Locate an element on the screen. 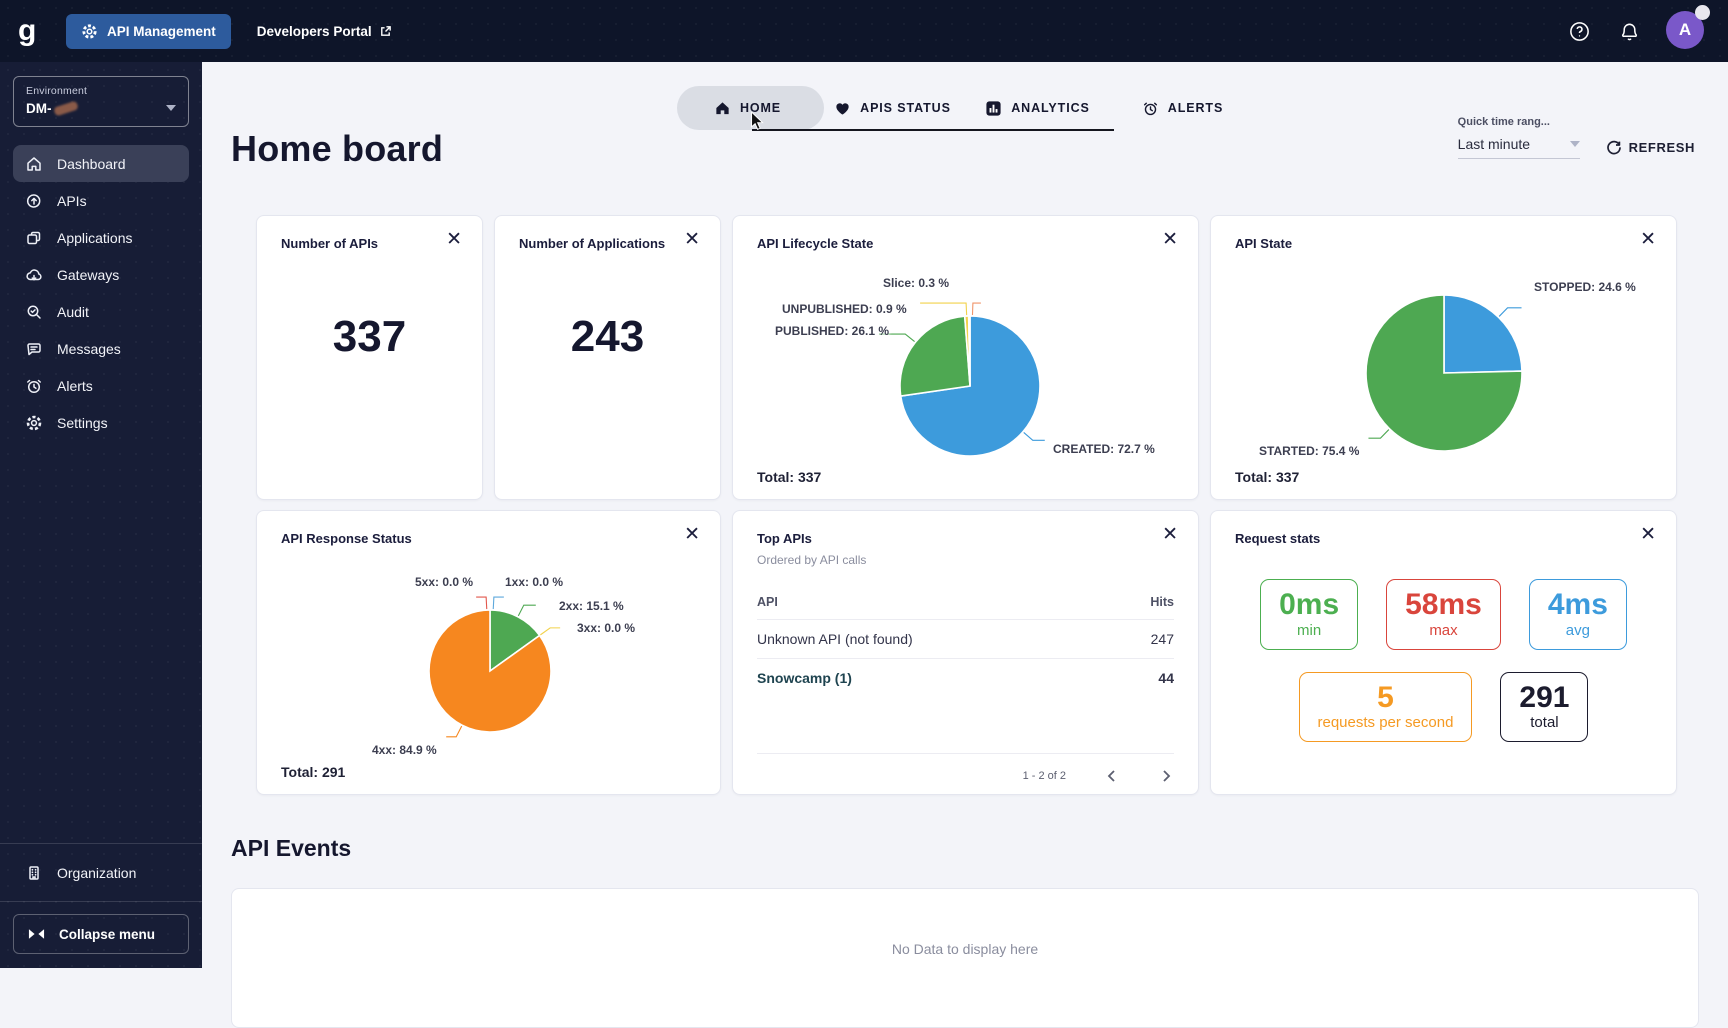 The width and height of the screenshot is (1728, 1028). avatar-status-badge is located at coordinates (1702, 12).